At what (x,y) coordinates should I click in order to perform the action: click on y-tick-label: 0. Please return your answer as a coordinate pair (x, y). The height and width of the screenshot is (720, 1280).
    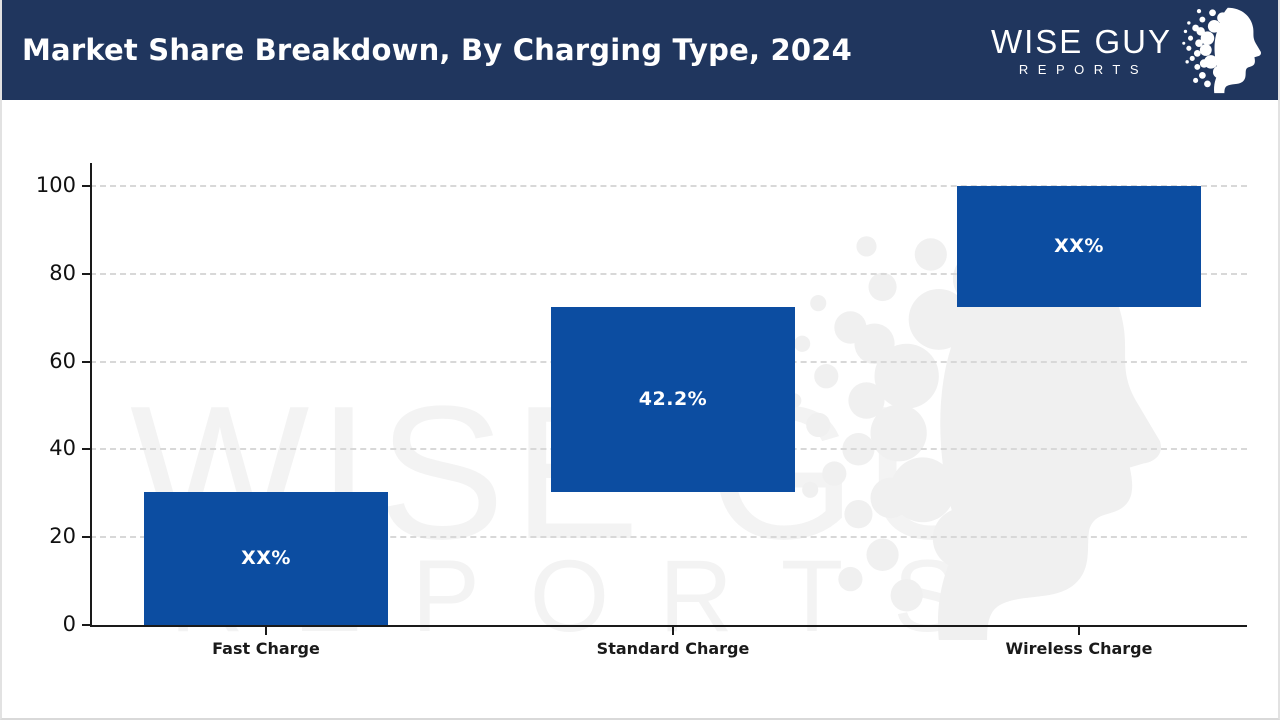
    Looking at the image, I should click on (69, 624).